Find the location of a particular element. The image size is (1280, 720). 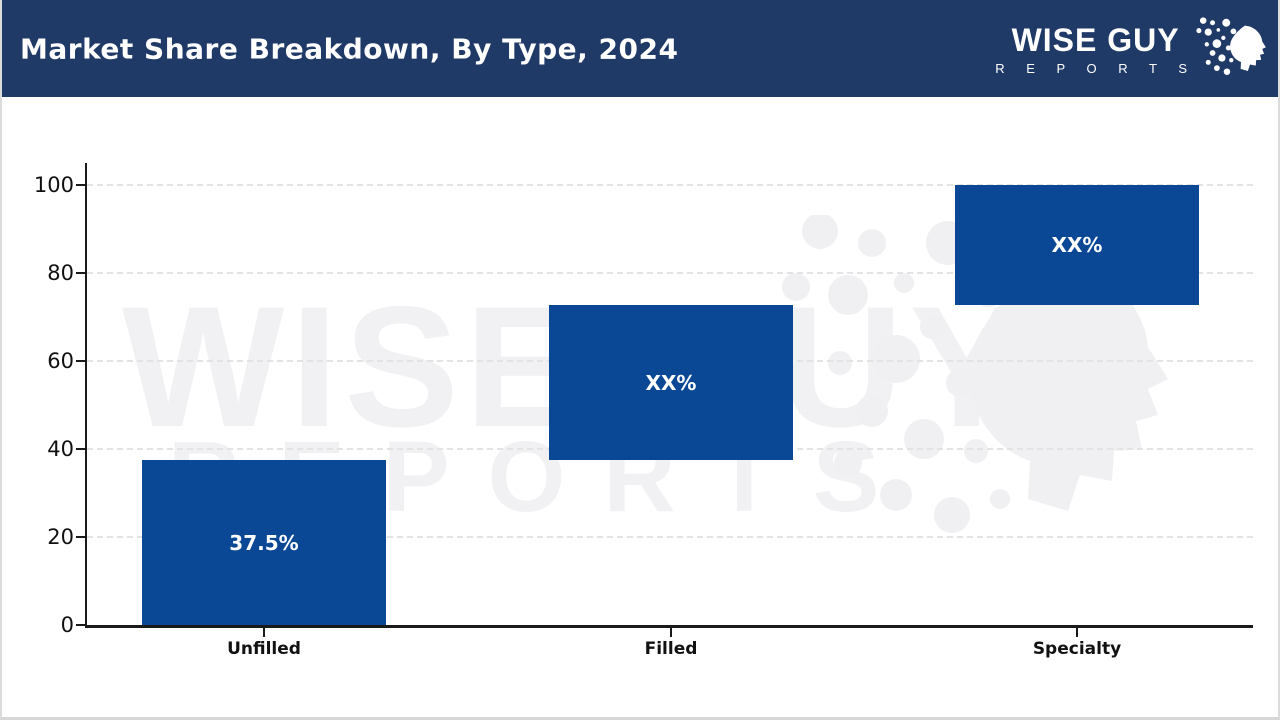

bar-specialty: XX% is located at coordinates (1077, 245).